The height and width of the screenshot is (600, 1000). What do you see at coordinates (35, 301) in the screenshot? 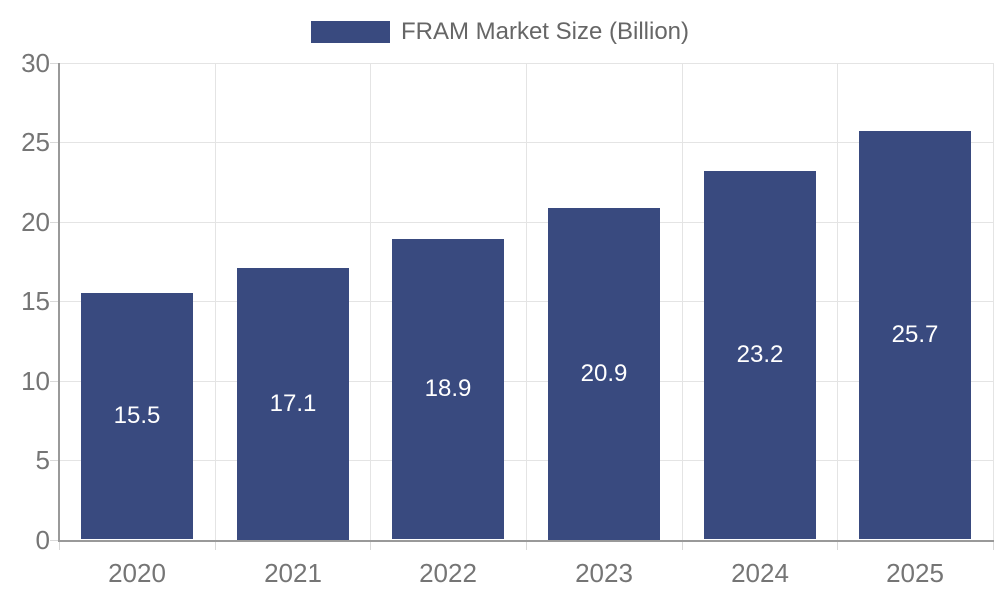
I see `y-tick-label-15: 15` at bounding box center [35, 301].